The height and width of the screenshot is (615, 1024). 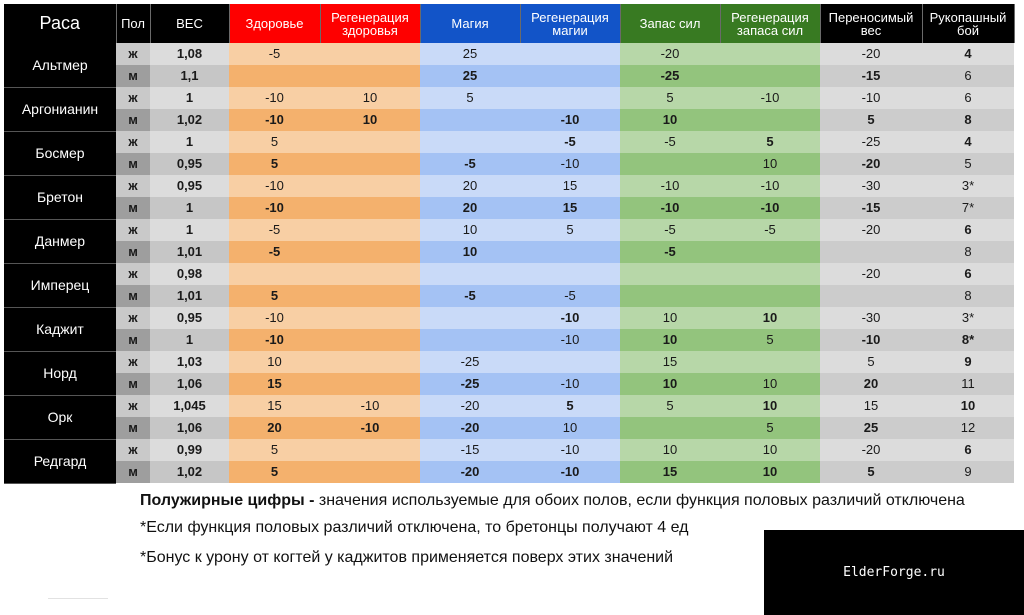 What do you see at coordinates (190, 23) in the screenshot?
I see `header-weight: ВЕС` at bounding box center [190, 23].